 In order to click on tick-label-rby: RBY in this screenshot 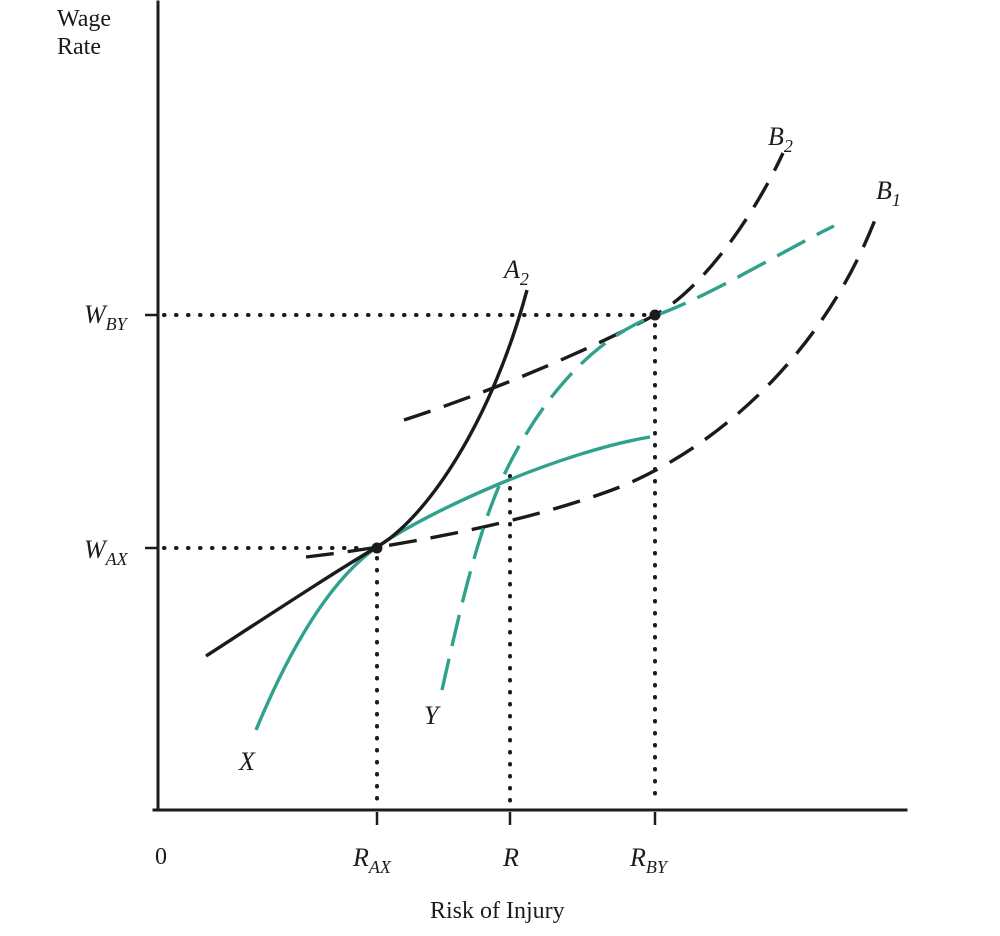, I will do `click(649, 860)`.